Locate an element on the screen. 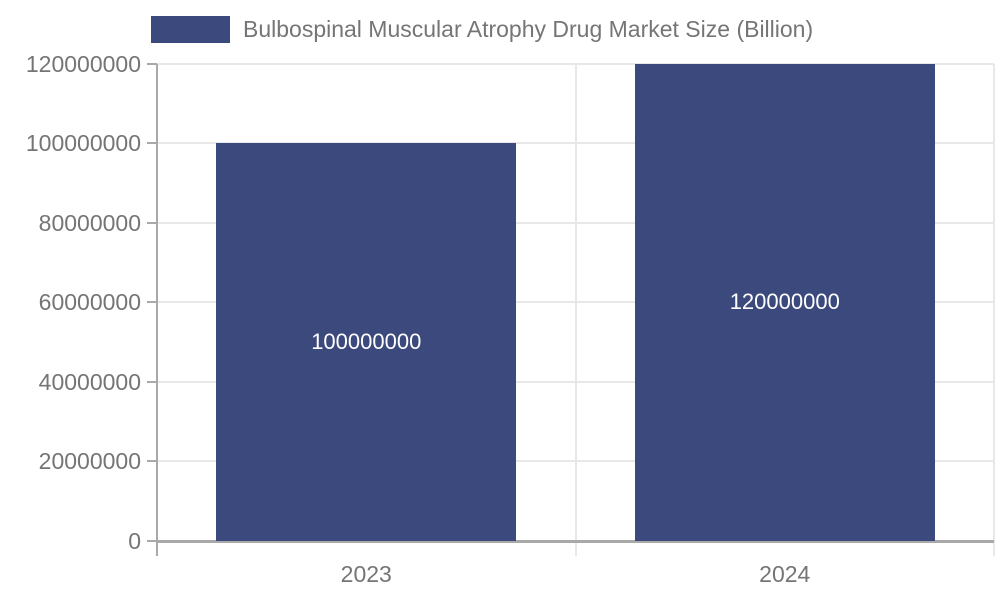 Image resolution: width=1000 pixels, height=600 pixels. y-tick-label: 120000000 is located at coordinates (83, 63).